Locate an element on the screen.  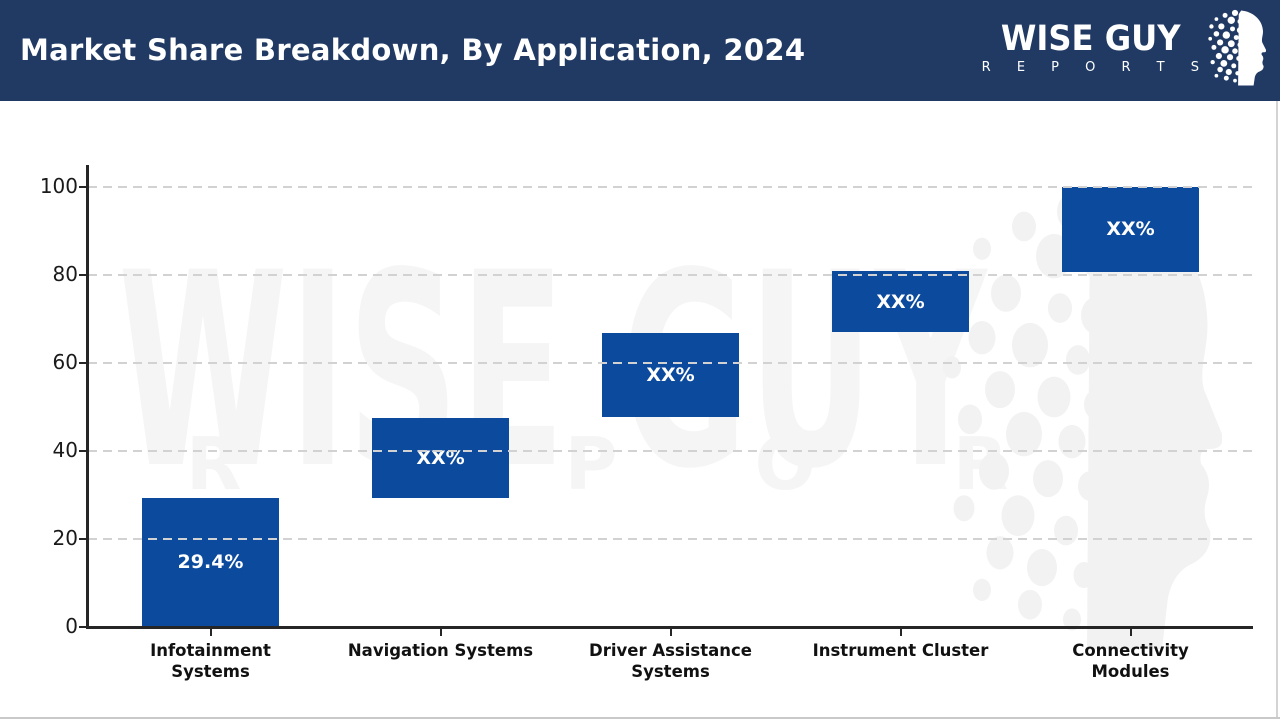
bar-segment: 29.4% is located at coordinates (210, 562).